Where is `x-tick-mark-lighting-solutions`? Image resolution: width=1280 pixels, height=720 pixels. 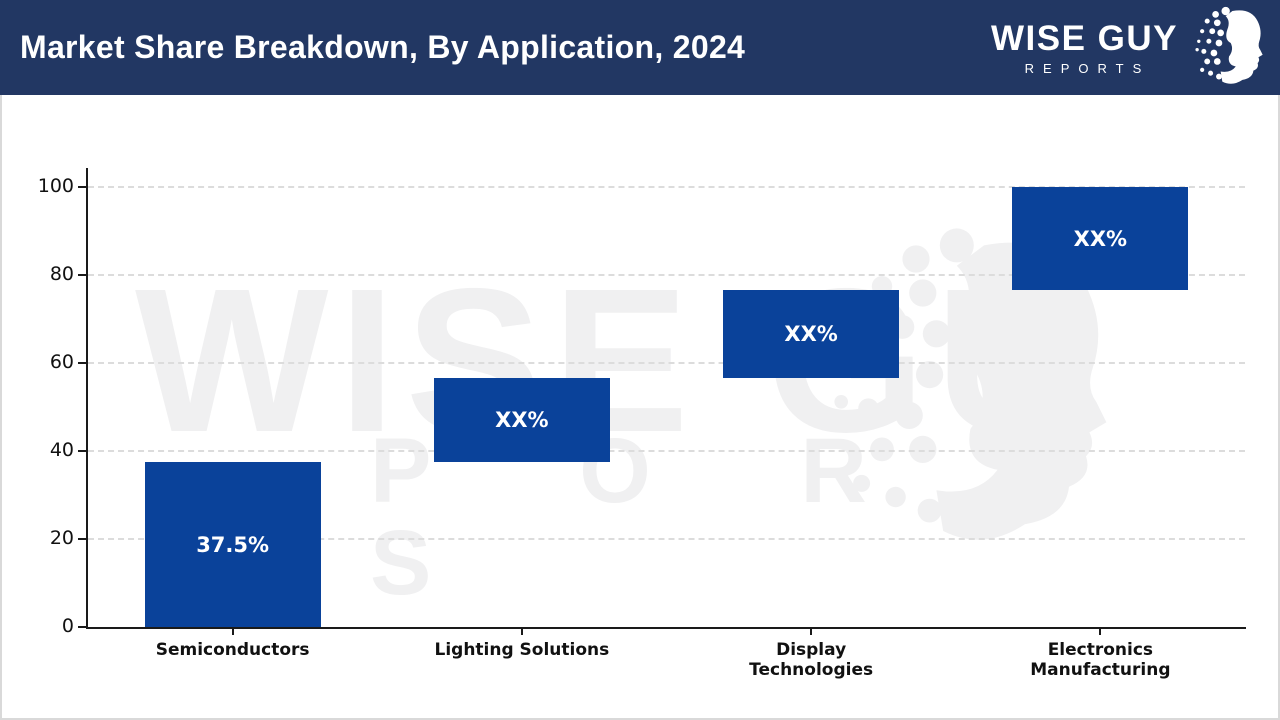 x-tick-mark-lighting-solutions is located at coordinates (521, 631).